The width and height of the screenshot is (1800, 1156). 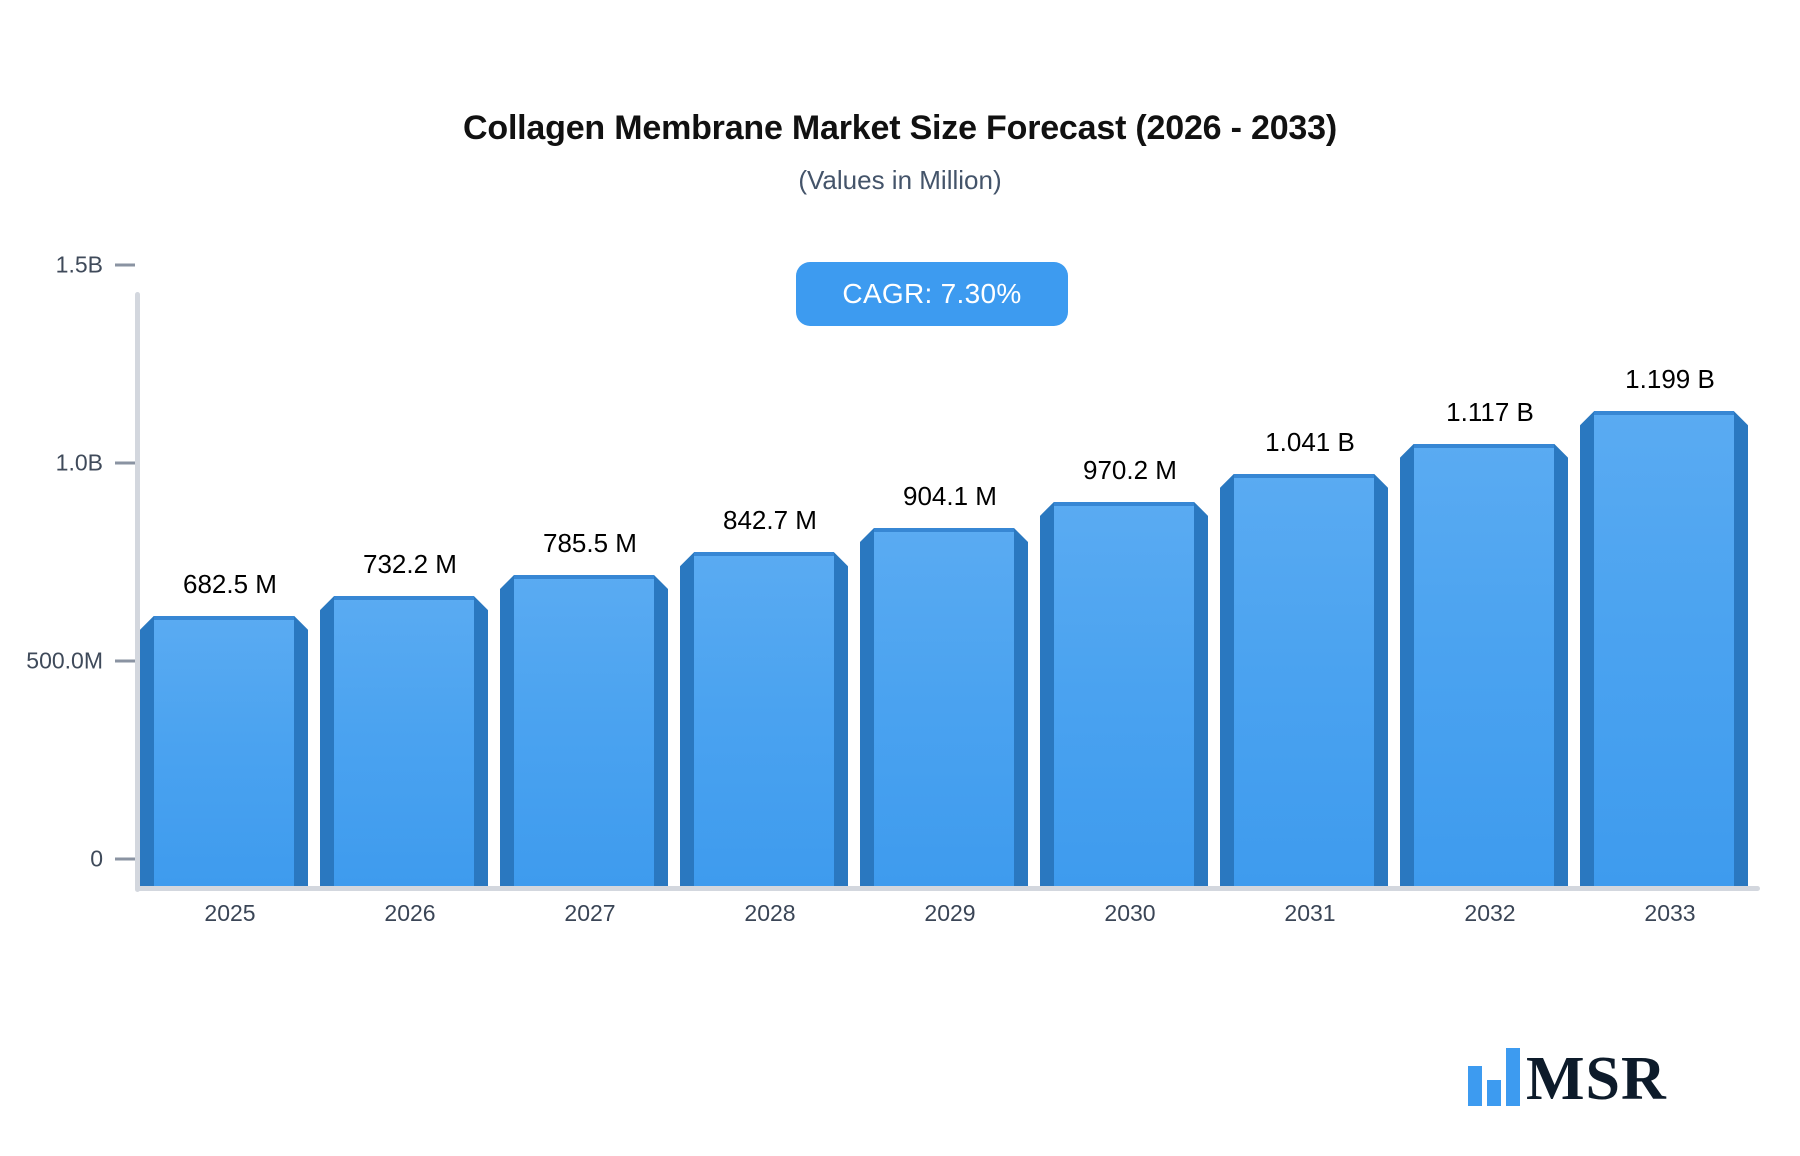 What do you see at coordinates (770, 913) in the screenshot?
I see `x-axis-label-2028: 2028` at bounding box center [770, 913].